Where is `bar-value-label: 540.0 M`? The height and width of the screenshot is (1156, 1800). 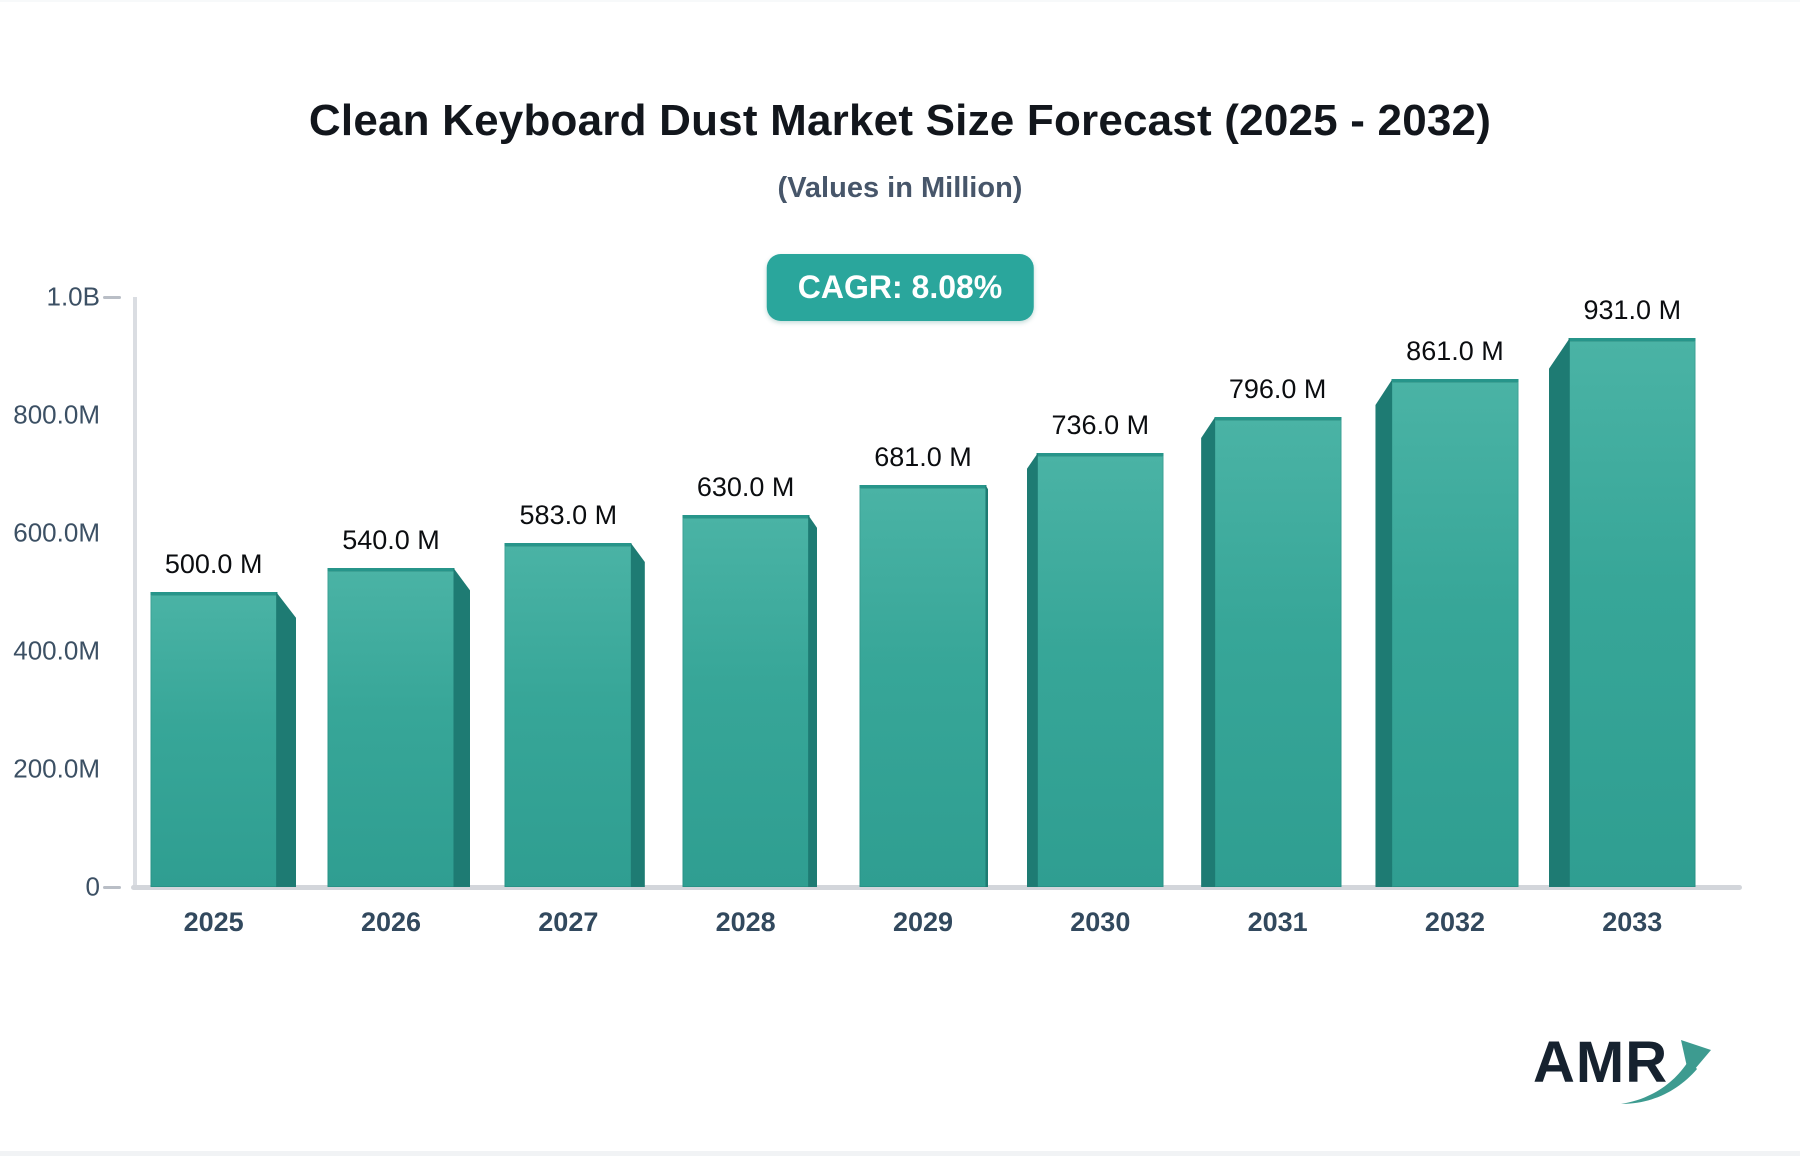 bar-value-label: 540.0 M is located at coordinates (391, 540).